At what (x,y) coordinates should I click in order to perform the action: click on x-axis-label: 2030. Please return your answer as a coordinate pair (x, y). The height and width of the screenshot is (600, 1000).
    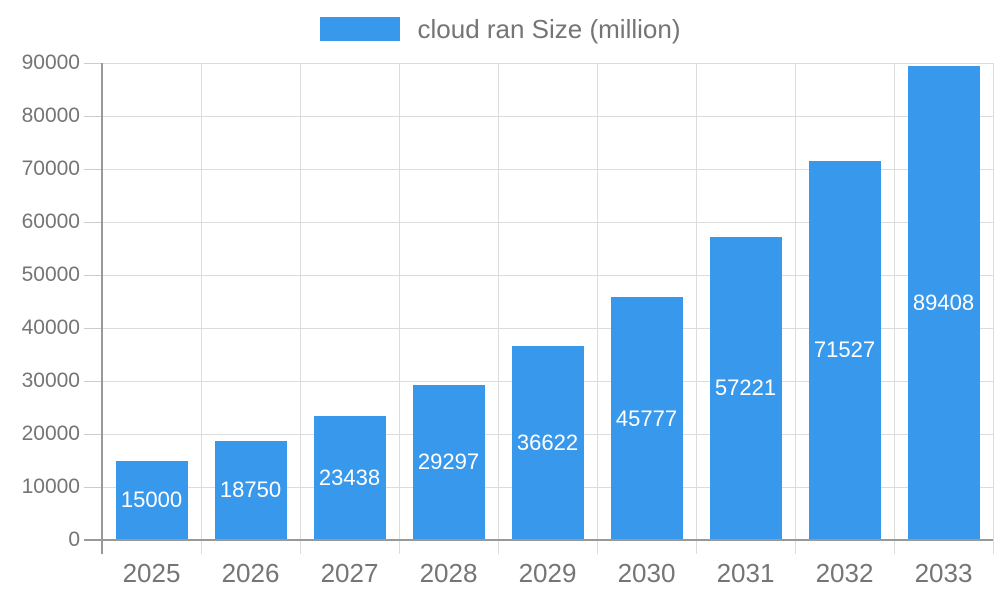
    Looking at the image, I should click on (646, 573).